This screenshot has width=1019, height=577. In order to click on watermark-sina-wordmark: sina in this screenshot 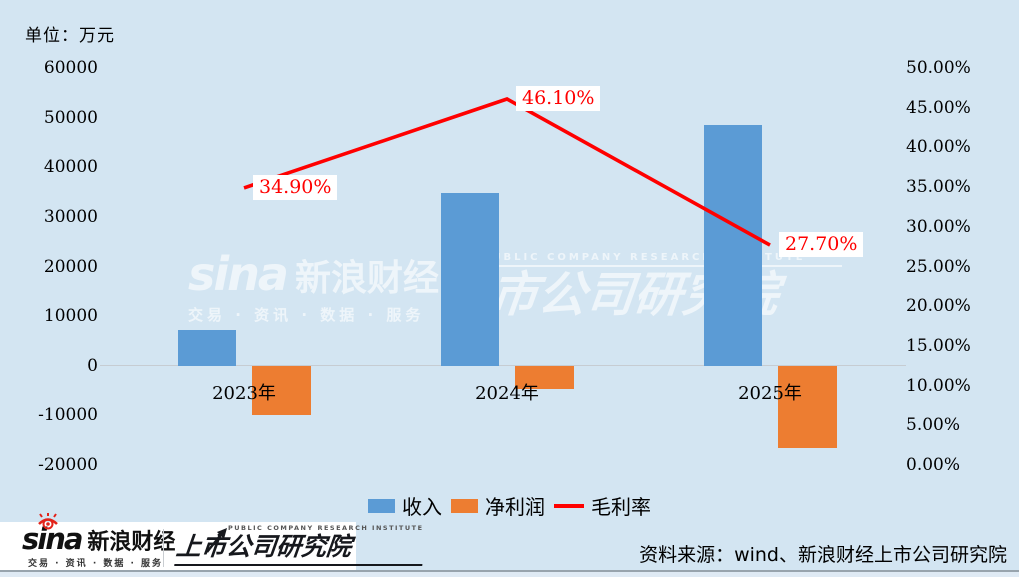, I will do `click(238, 274)`.